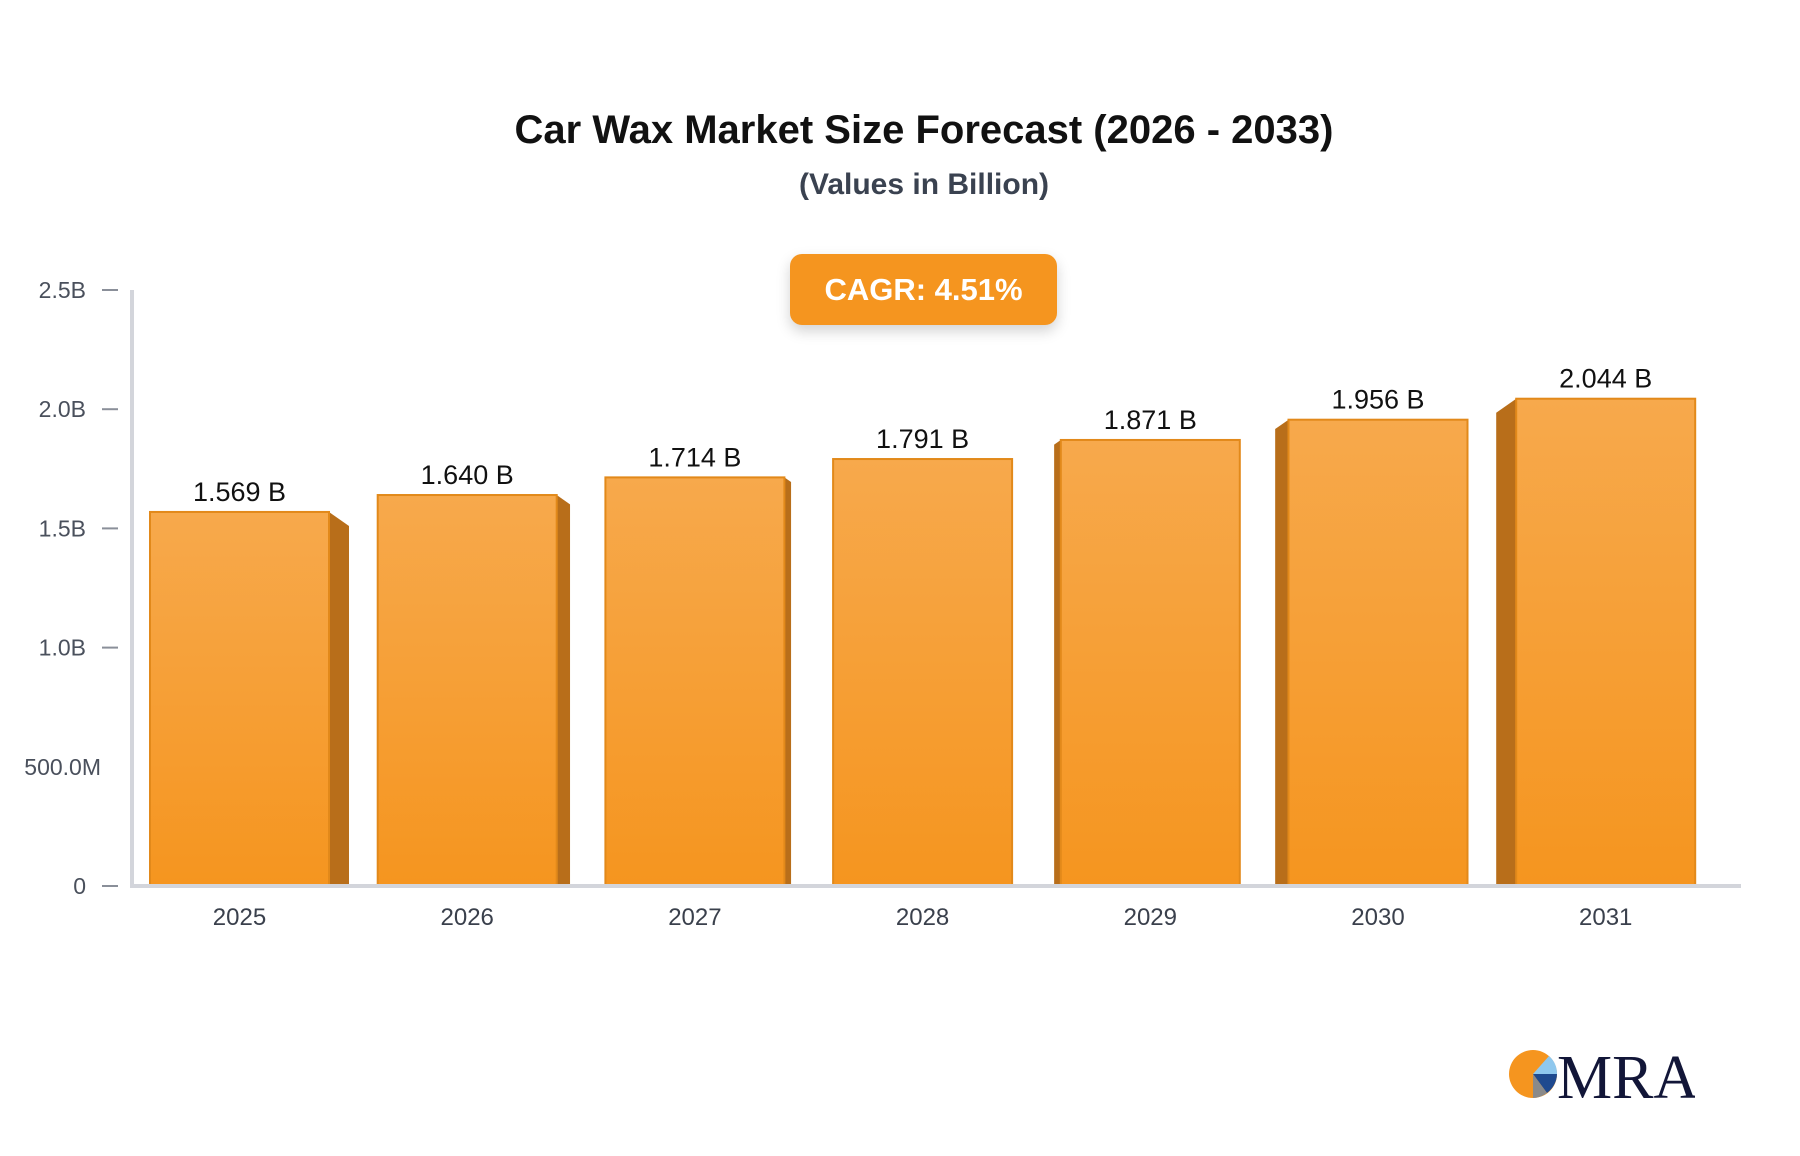 This screenshot has width=1800, height=1156. I want to click on x-tick-label: 2028, so click(922, 917).